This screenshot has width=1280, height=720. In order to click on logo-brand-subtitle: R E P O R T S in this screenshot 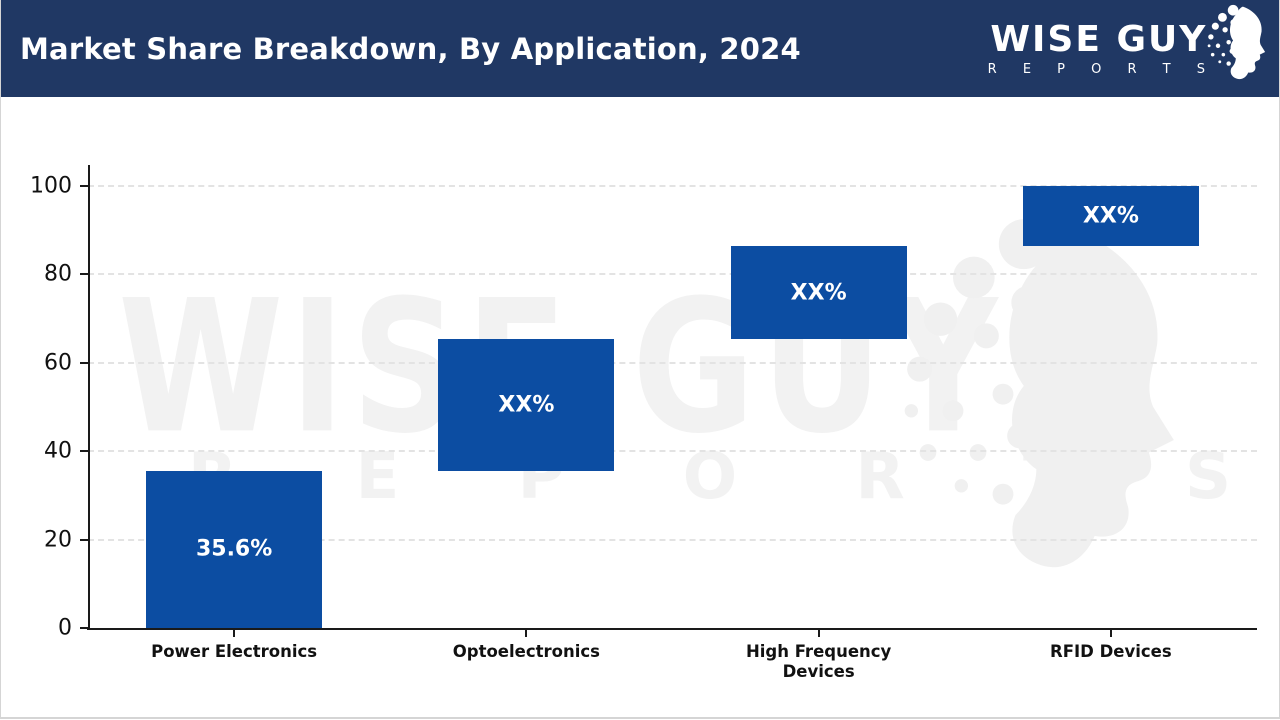, I will do `click(1101, 69)`.